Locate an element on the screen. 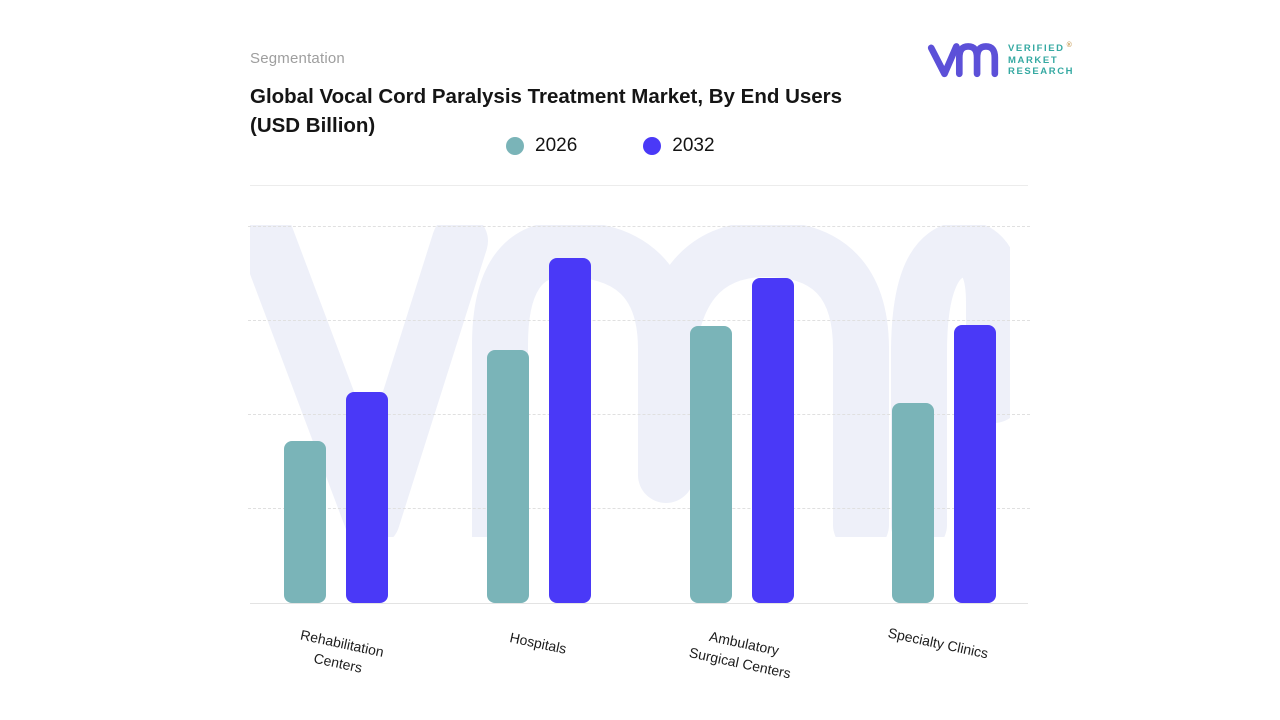 The image size is (1280, 720). chart-legend: 2026 2032 is located at coordinates (610, 146).